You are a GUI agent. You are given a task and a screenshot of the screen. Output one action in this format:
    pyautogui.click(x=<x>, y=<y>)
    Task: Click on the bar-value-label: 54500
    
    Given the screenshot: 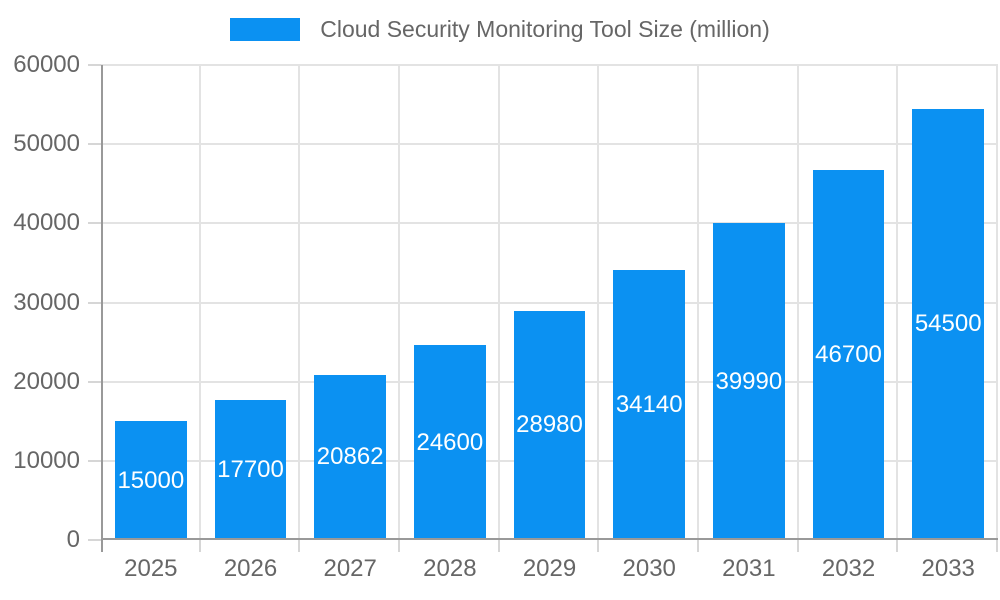 What is the action you would take?
    pyautogui.click(x=948, y=324)
    